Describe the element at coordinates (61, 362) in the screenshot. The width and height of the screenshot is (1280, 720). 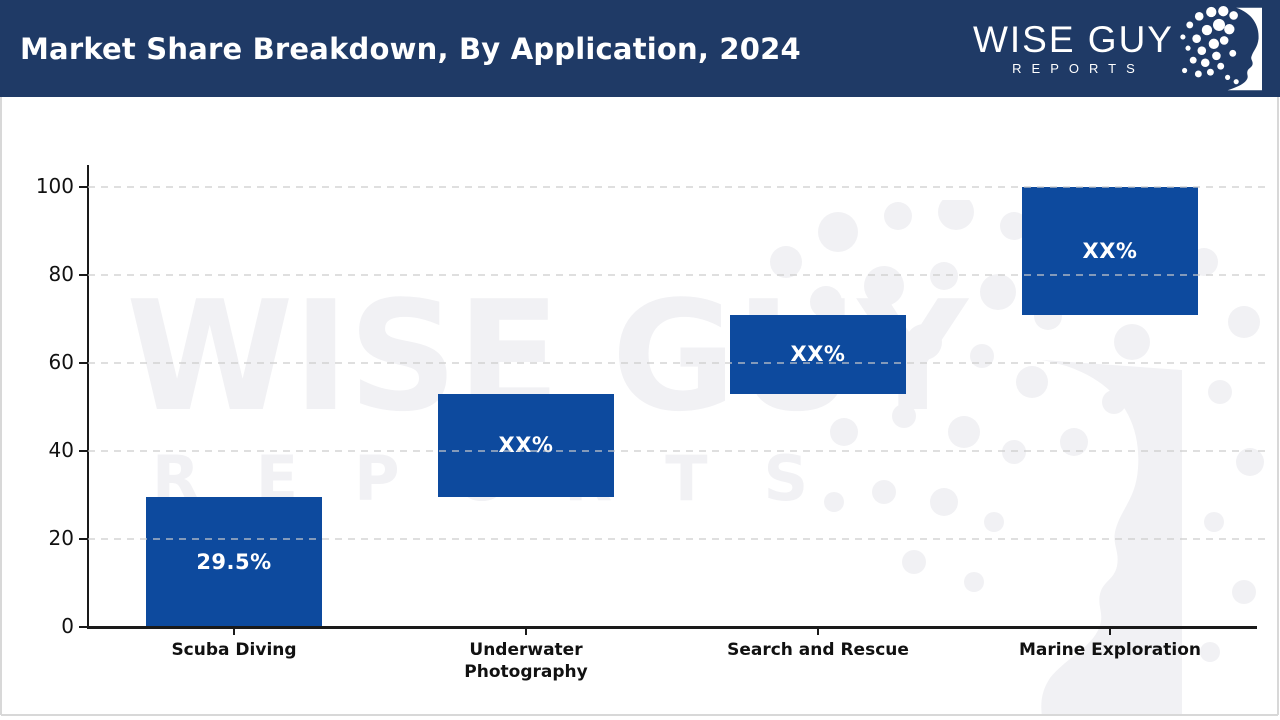
I see `y-tick-label: 60` at that location.